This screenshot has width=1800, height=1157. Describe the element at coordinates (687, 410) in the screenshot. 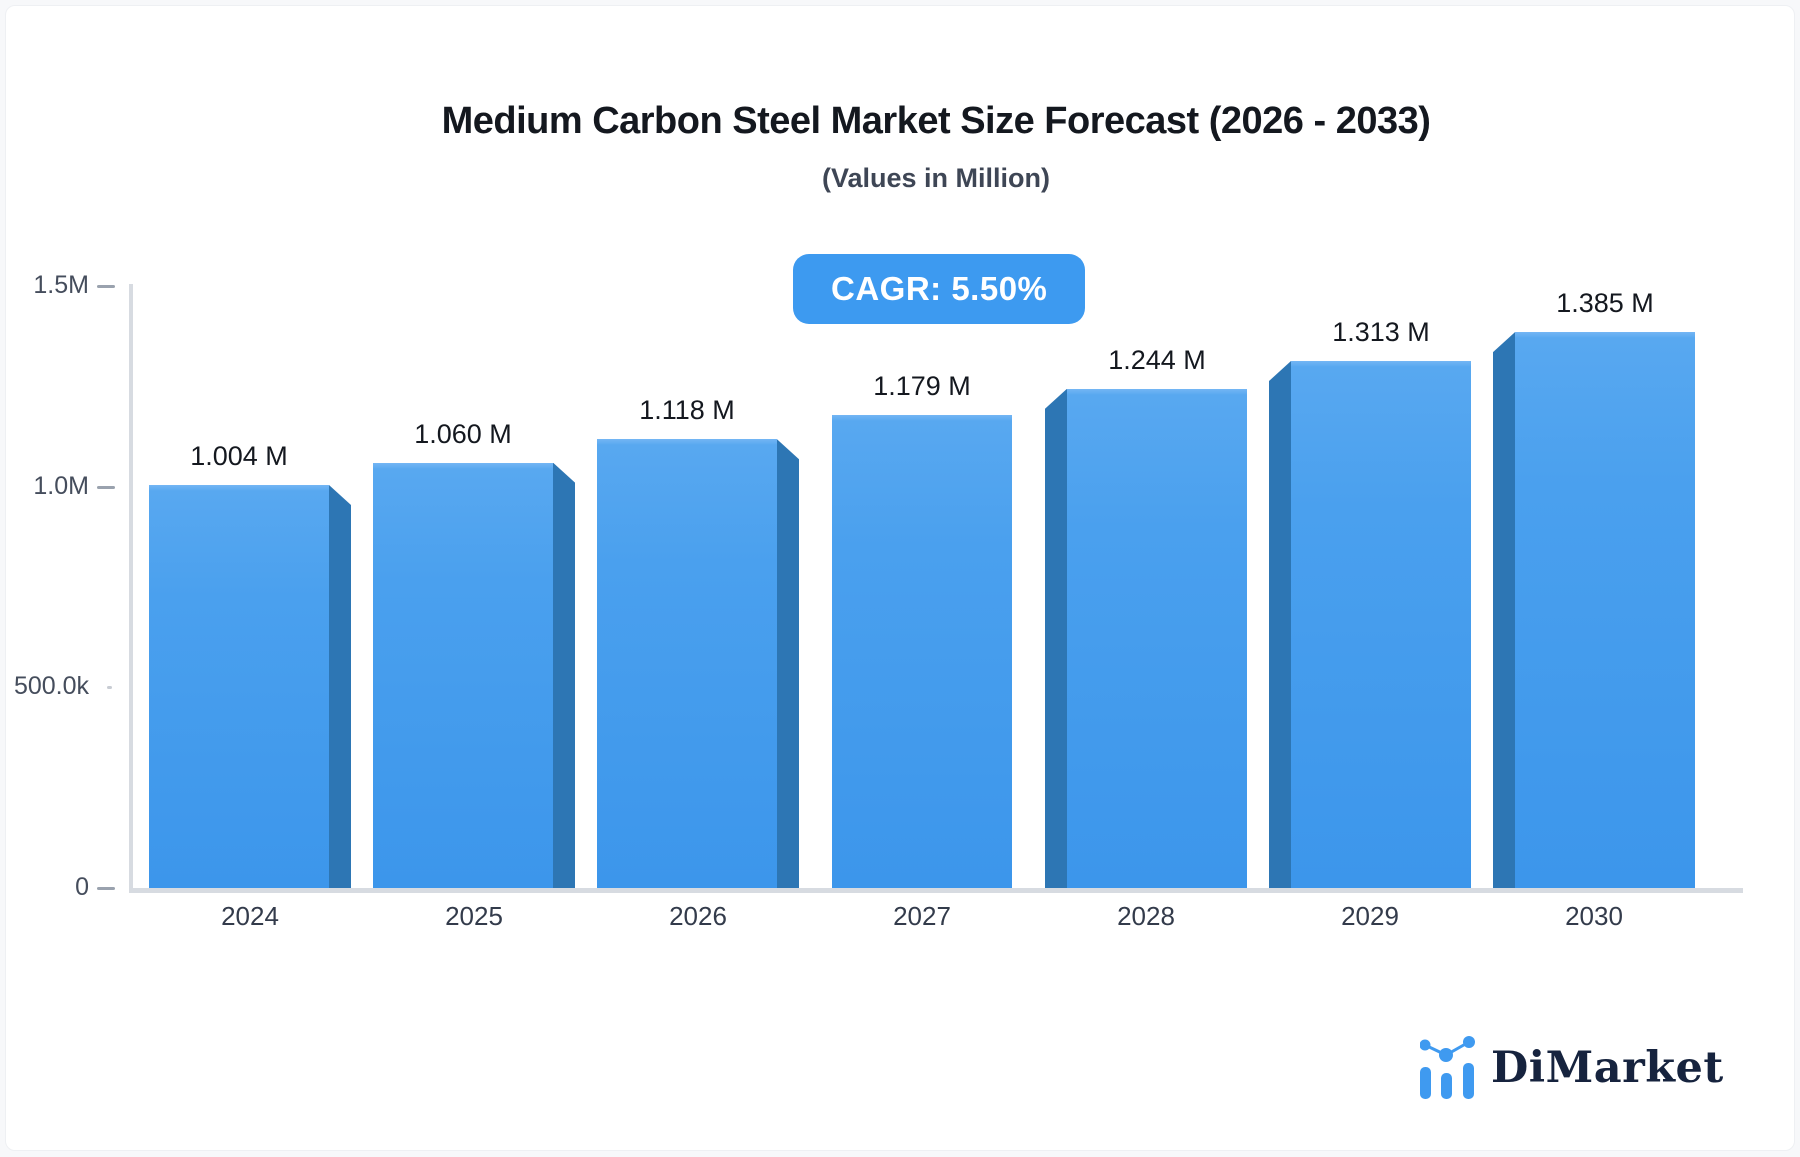

I see `bar-value-label: 1.118 M` at that location.